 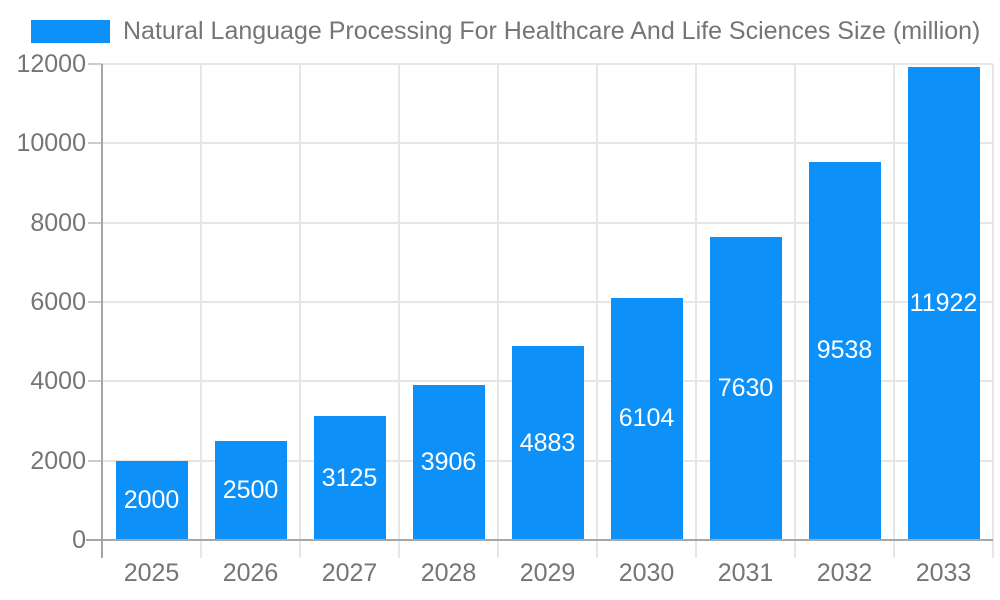 What do you see at coordinates (58, 460) in the screenshot?
I see `y-axis-tick-label: 2000` at bounding box center [58, 460].